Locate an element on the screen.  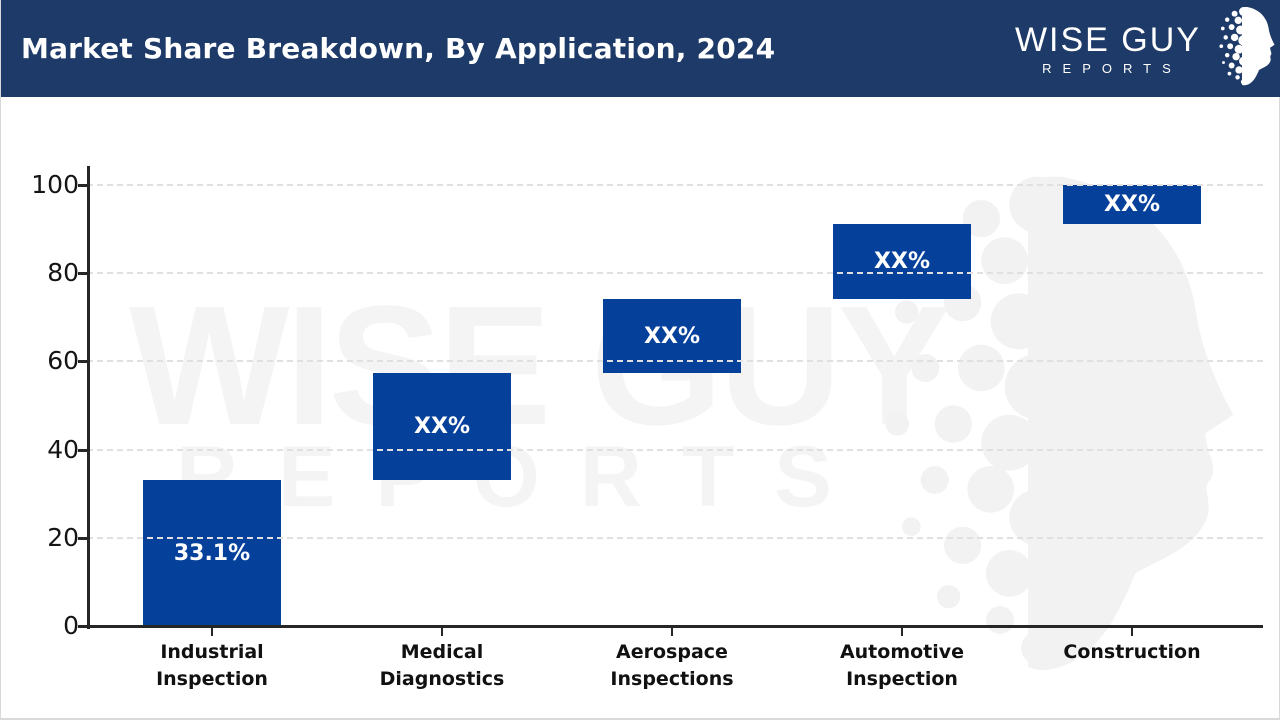
x-category-line: Industrial is located at coordinates (212, 652).